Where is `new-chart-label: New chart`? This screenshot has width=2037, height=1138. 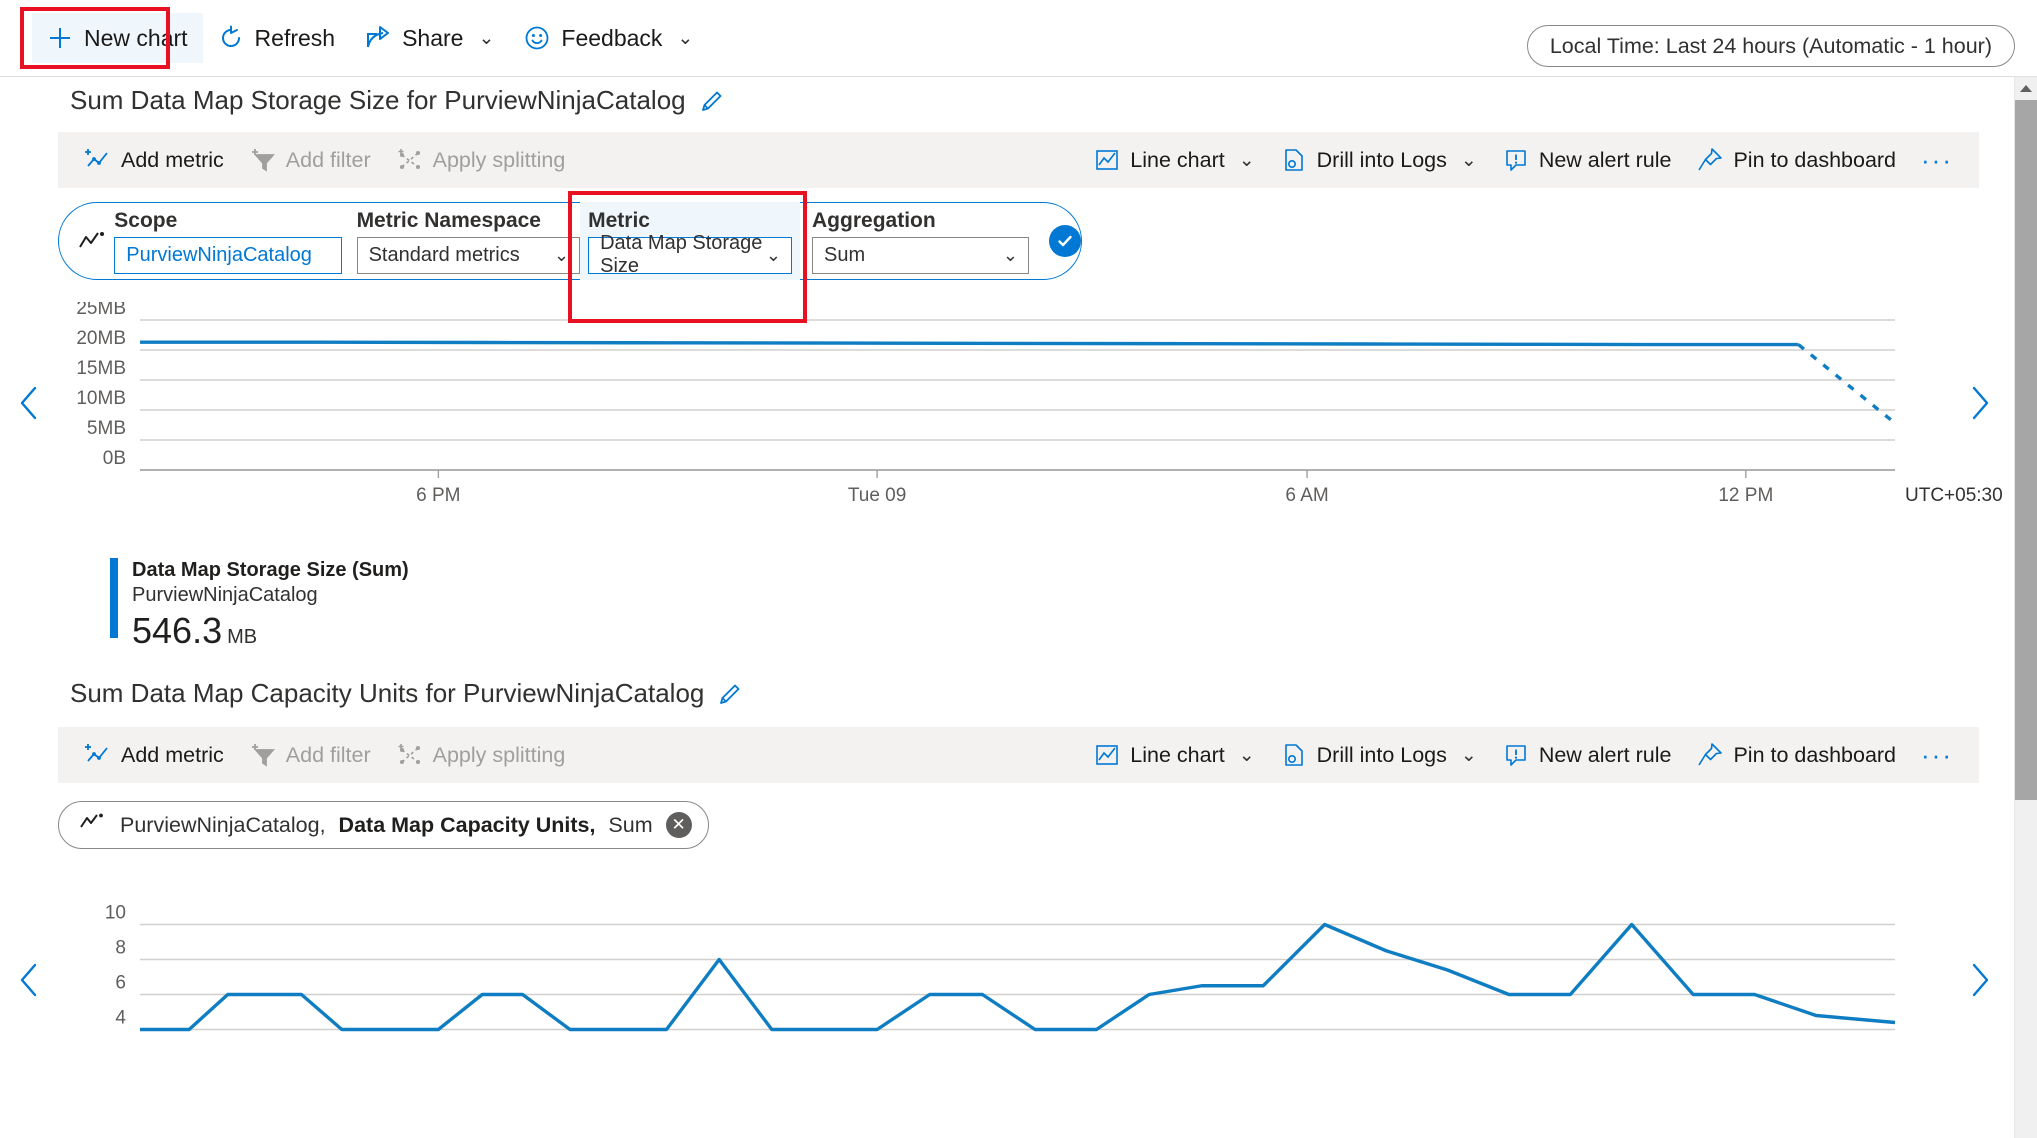 new-chart-label: New chart is located at coordinates (136, 37).